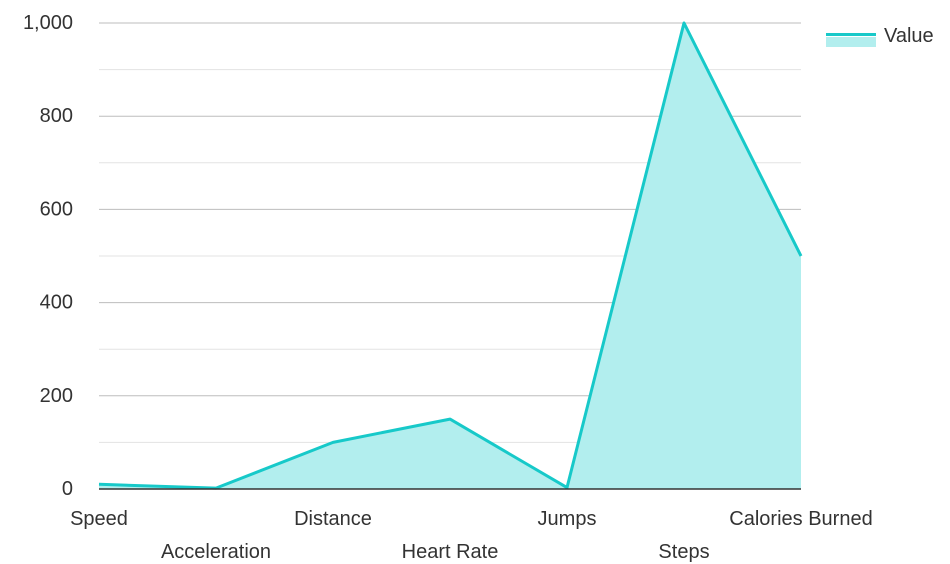 Image resolution: width=950 pixels, height=564 pixels. Describe the element at coordinates (56, 209) in the screenshot. I see `y-tick-label: 600` at that location.